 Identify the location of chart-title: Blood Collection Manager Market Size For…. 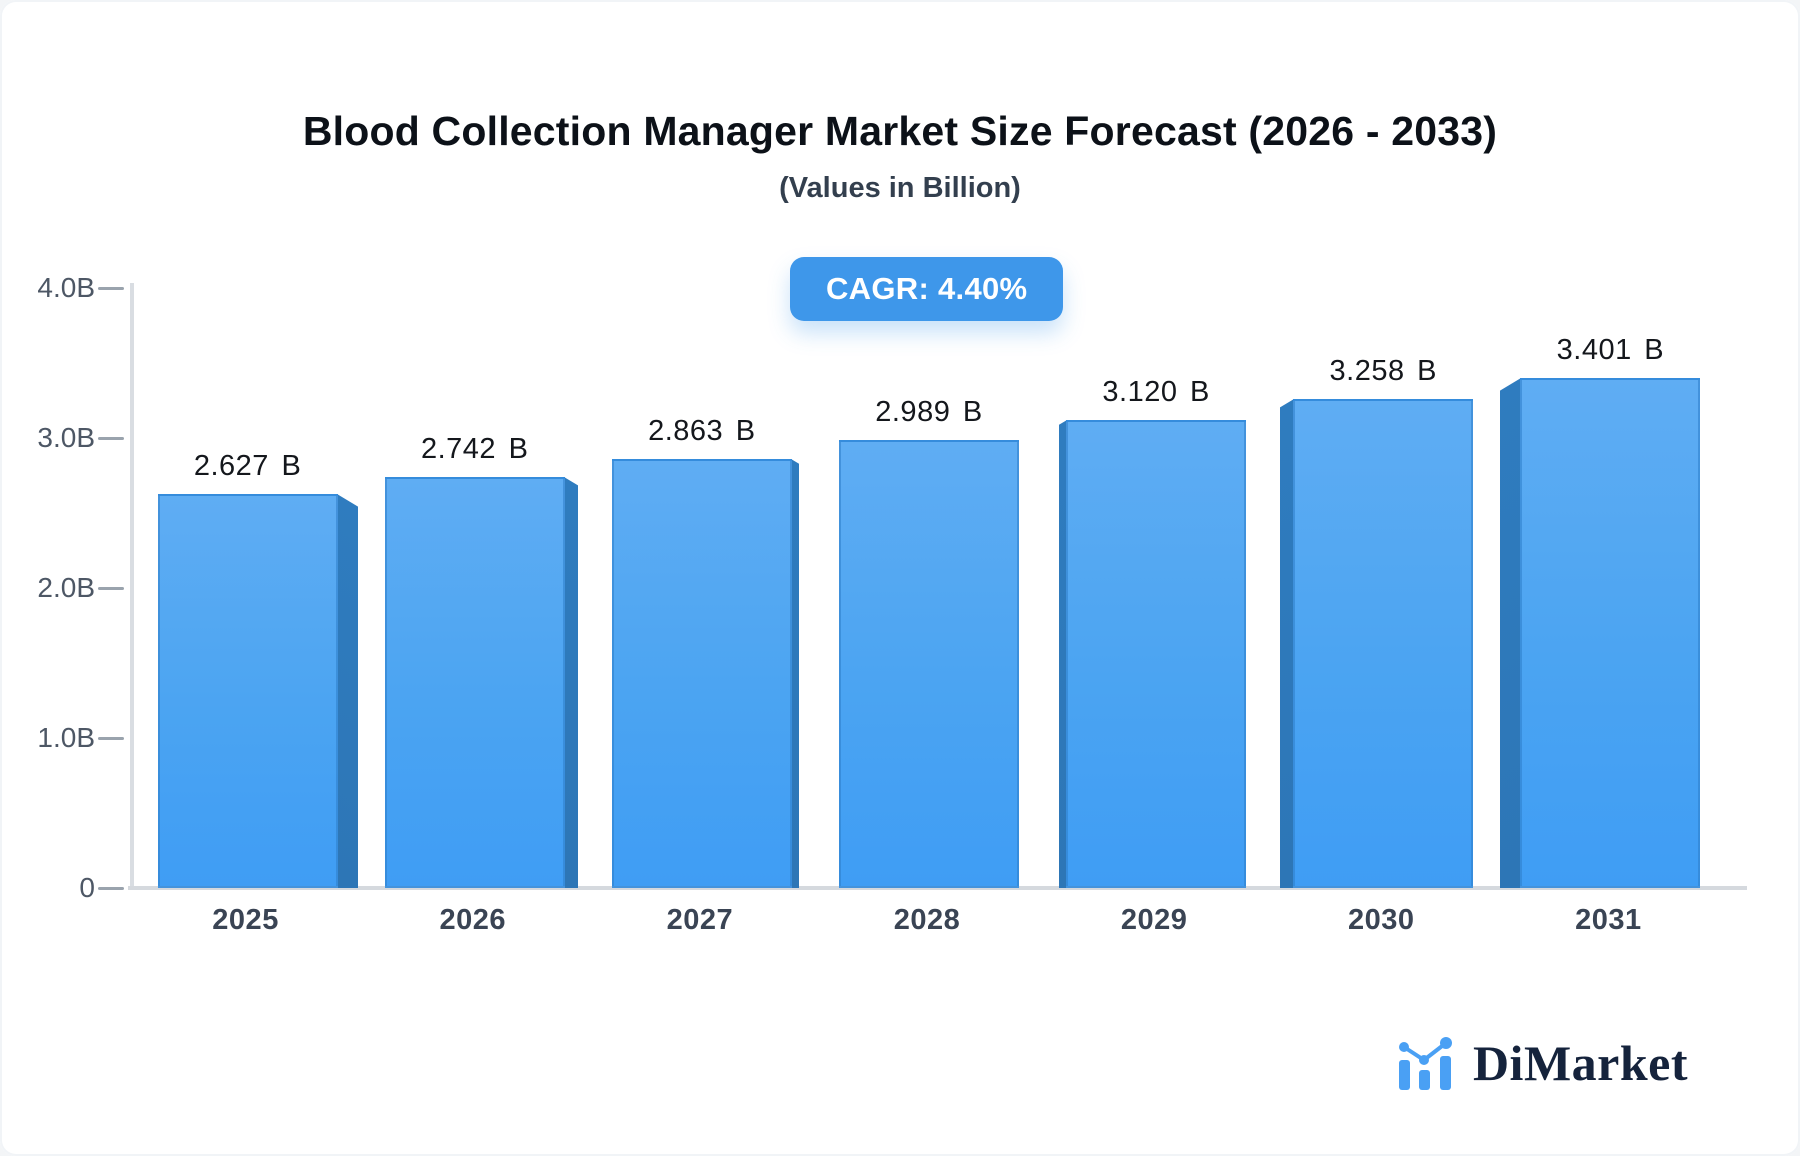
(900, 131).